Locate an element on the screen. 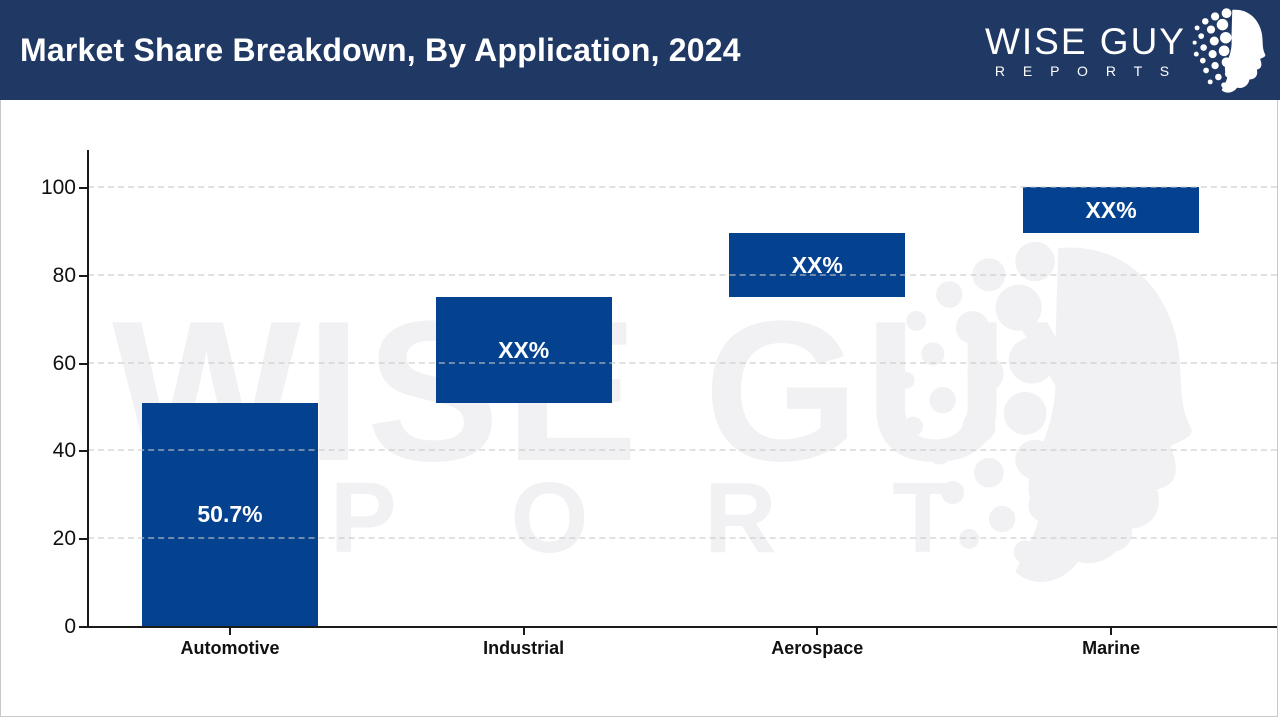 The height and width of the screenshot is (720, 1280). y-tick-label: 20 is located at coordinates (64, 539).